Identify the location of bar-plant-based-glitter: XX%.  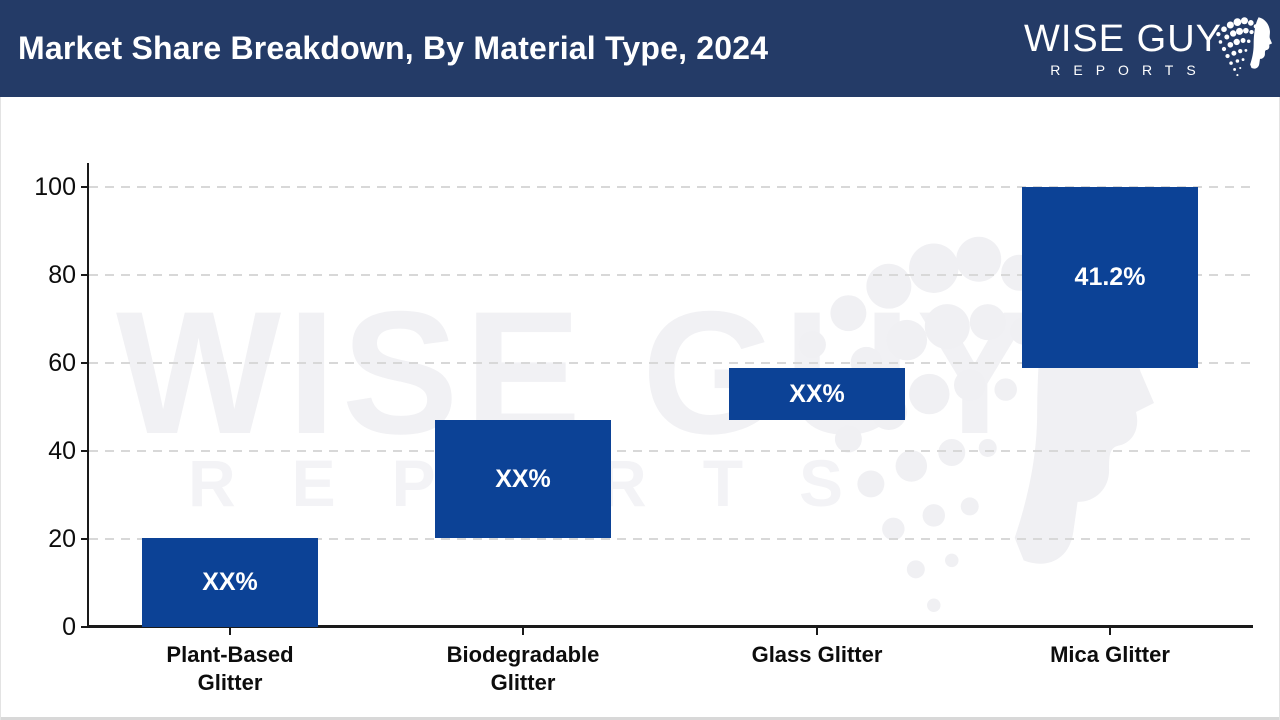
(230, 582).